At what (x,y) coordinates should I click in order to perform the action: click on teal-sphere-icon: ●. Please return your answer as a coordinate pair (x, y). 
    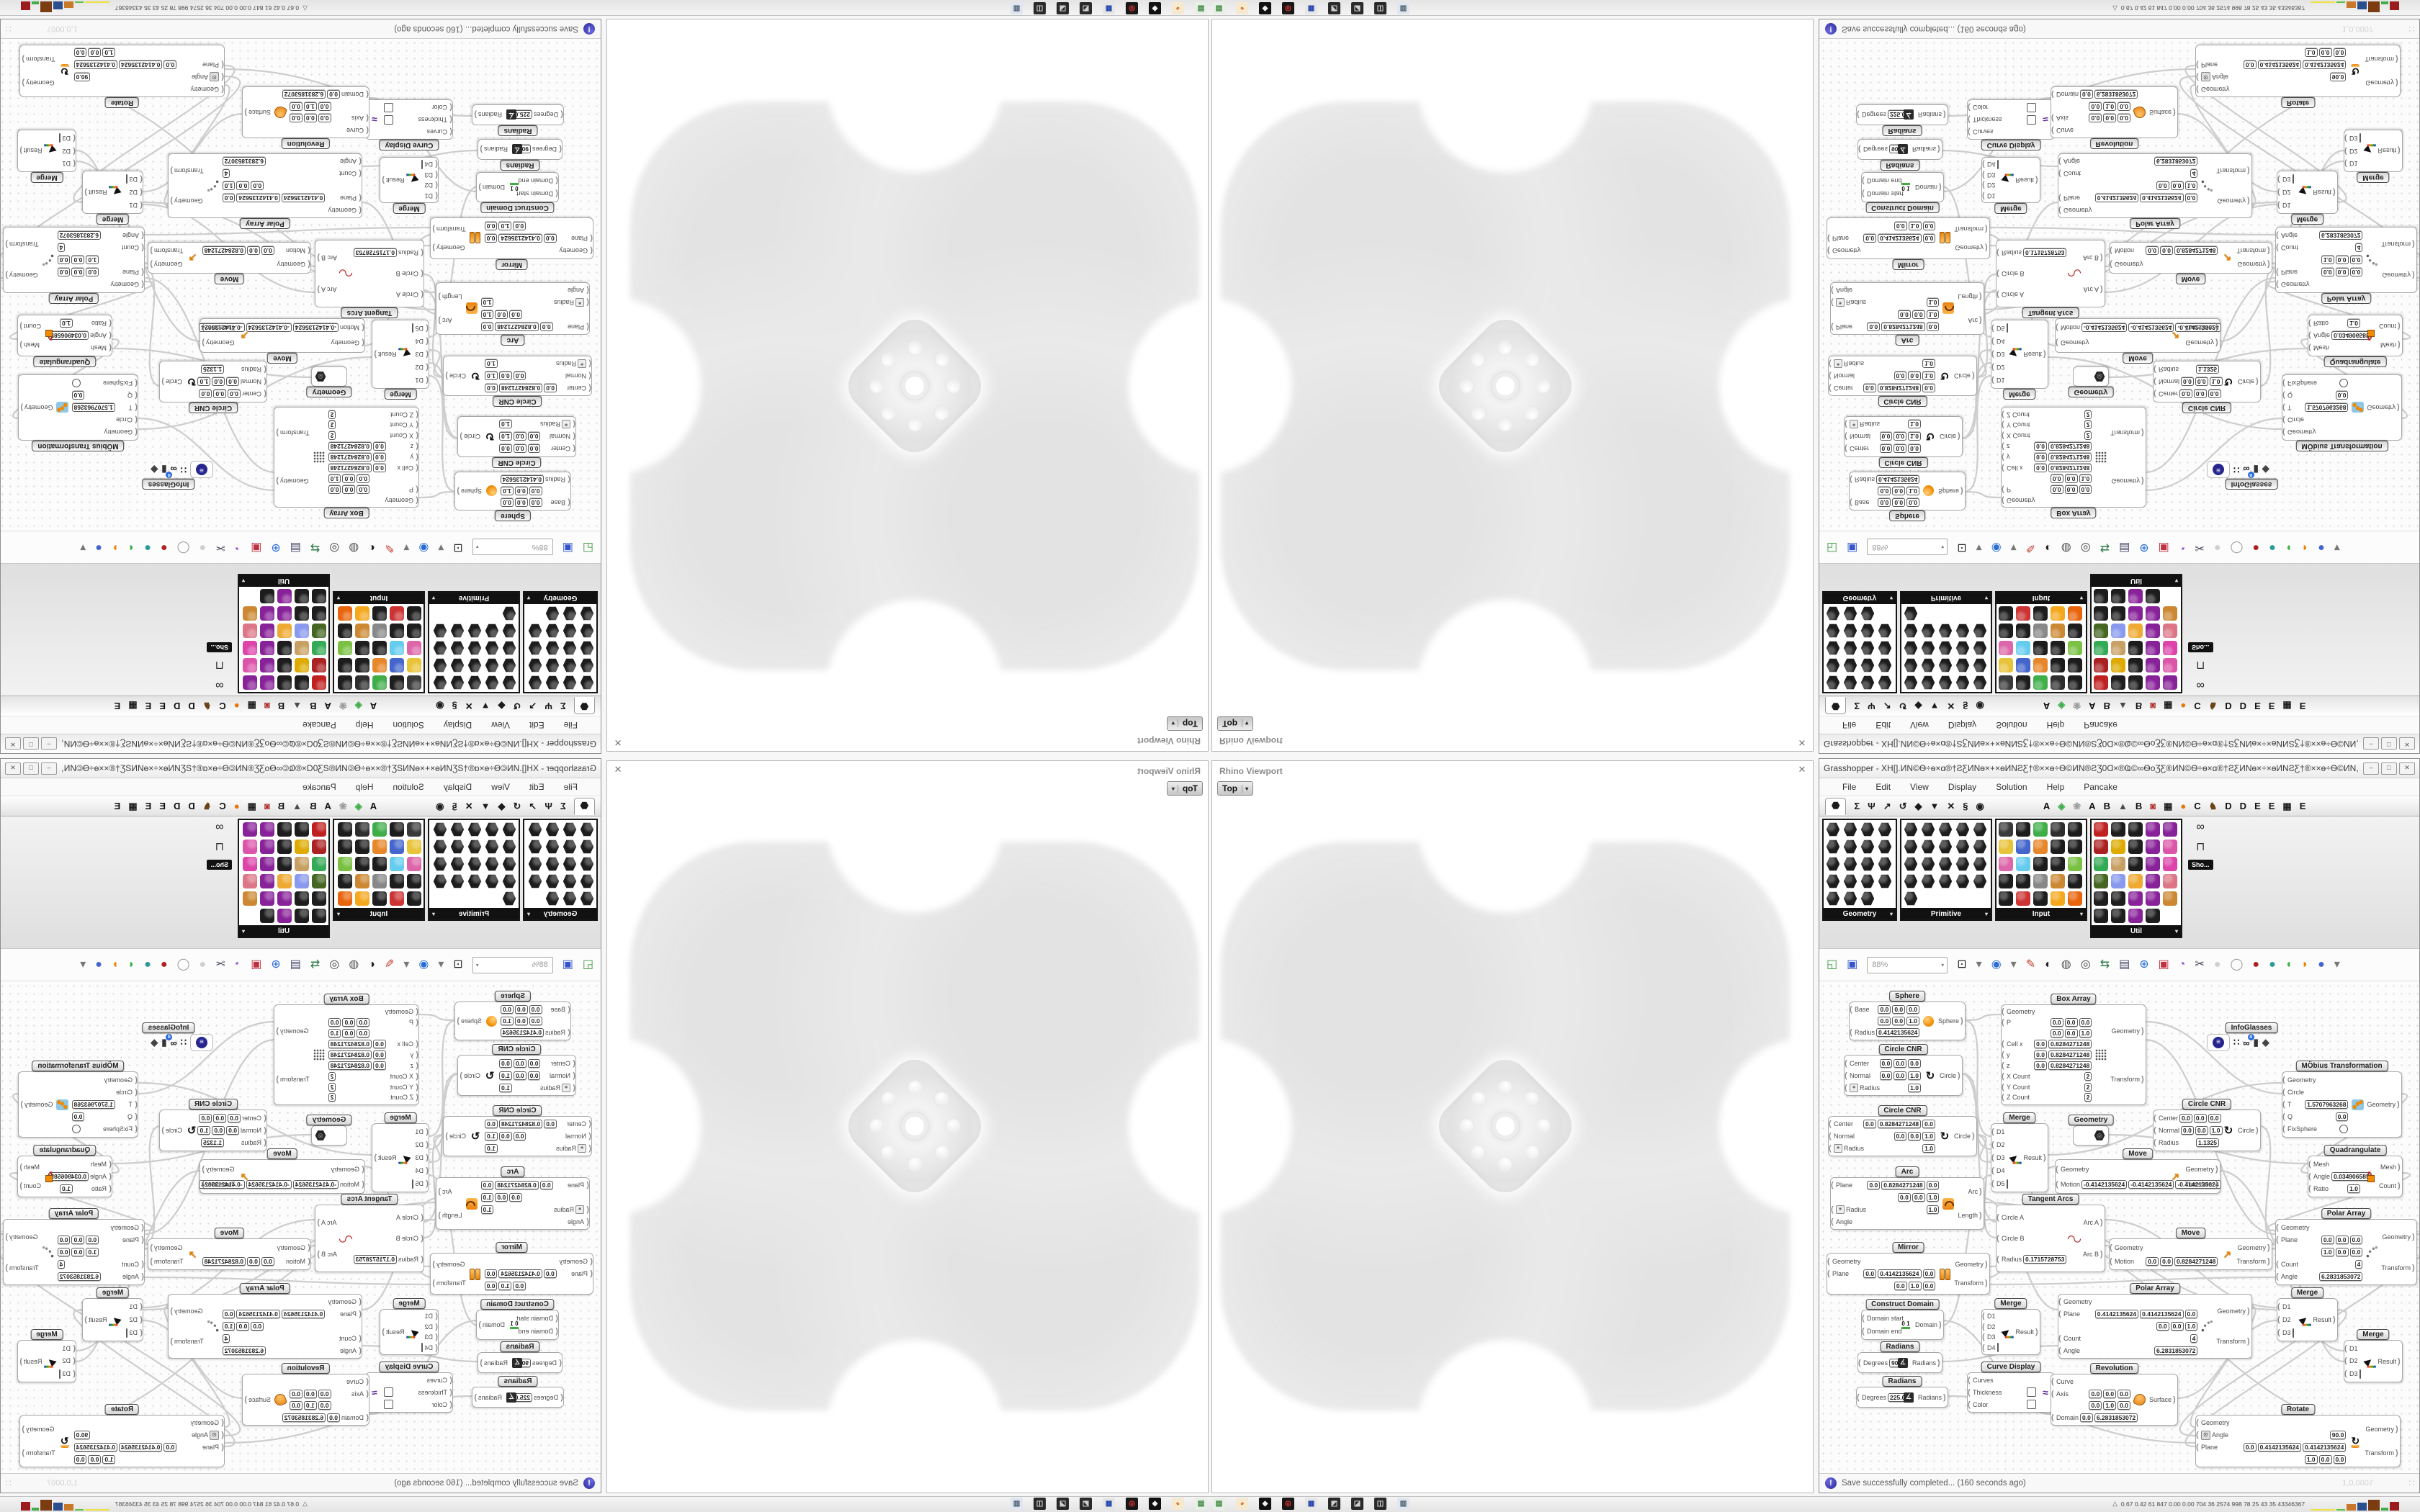
    Looking at the image, I should click on (147, 964).